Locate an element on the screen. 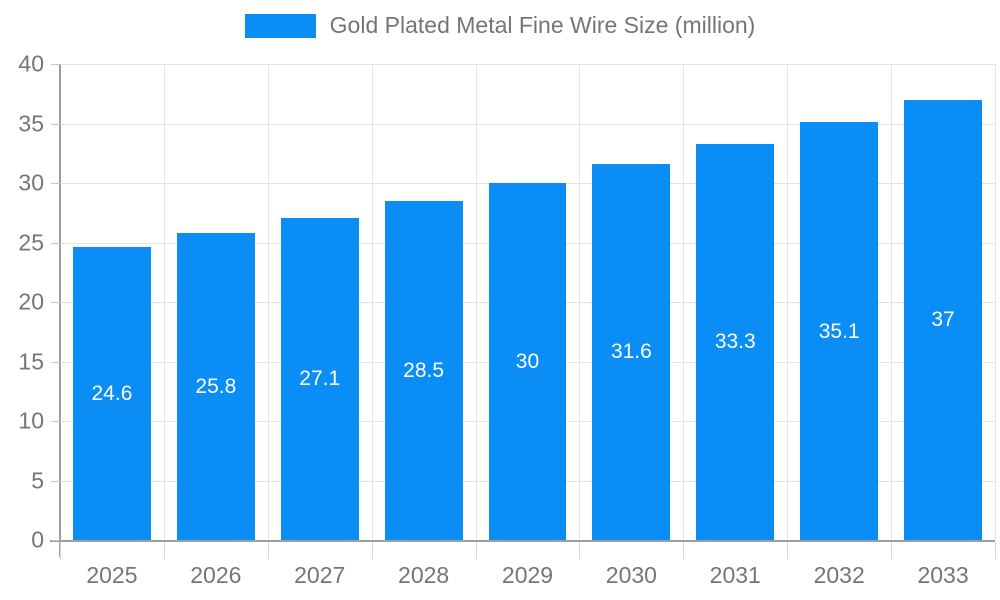 This screenshot has width=1000, height=600. bar-2029: 30 is located at coordinates (527, 361).